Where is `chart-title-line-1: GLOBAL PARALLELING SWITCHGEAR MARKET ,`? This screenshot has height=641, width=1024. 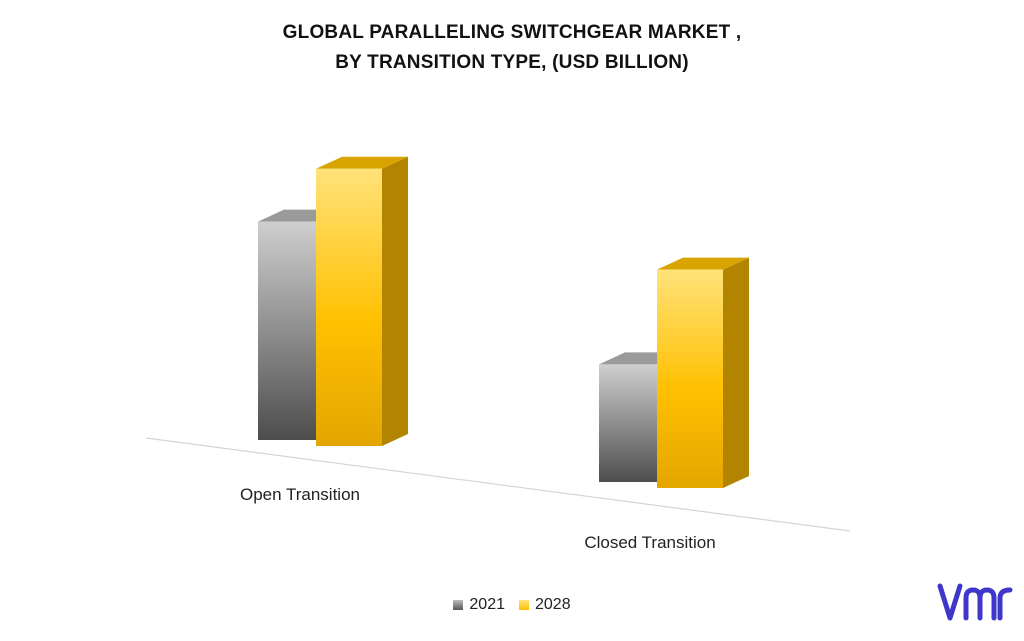
chart-title-line-1: GLOBAL PARALLELING SWITCHGEAR MARKET , is located at coordinates (512, 32).